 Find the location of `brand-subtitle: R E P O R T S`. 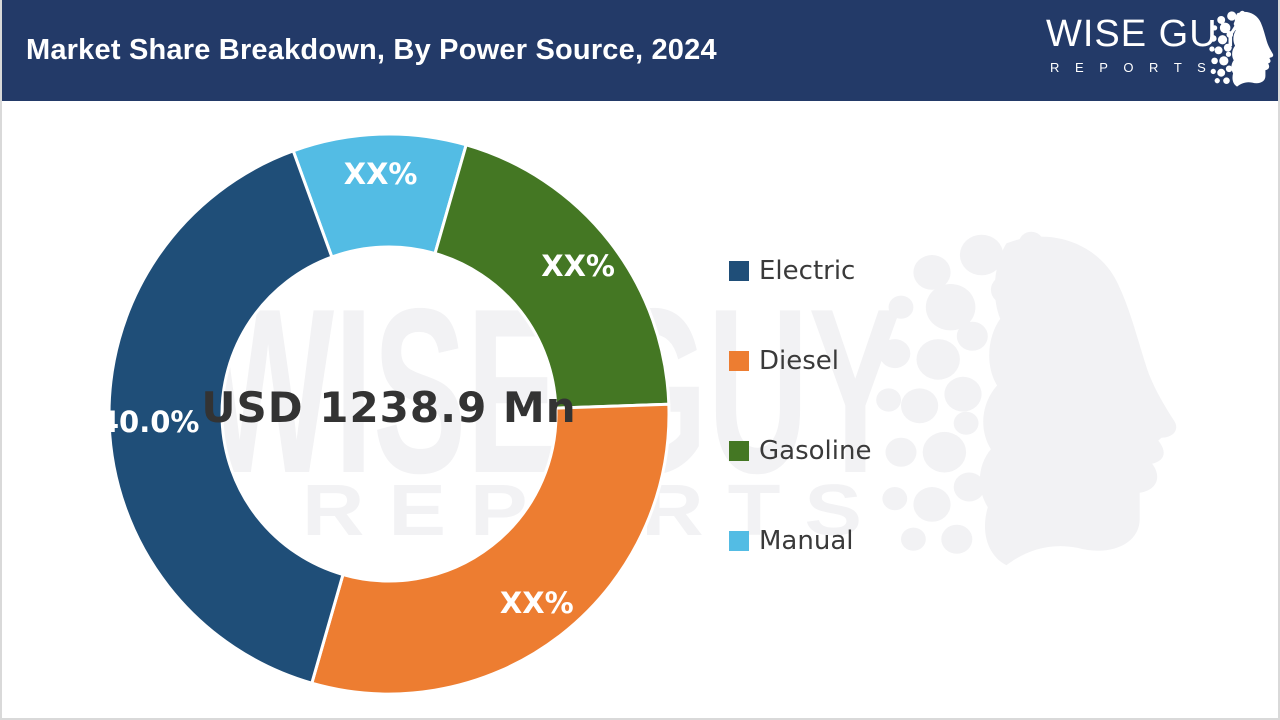

brand-subtitle: R E P O R T S is located at coordinates (1131, 67).